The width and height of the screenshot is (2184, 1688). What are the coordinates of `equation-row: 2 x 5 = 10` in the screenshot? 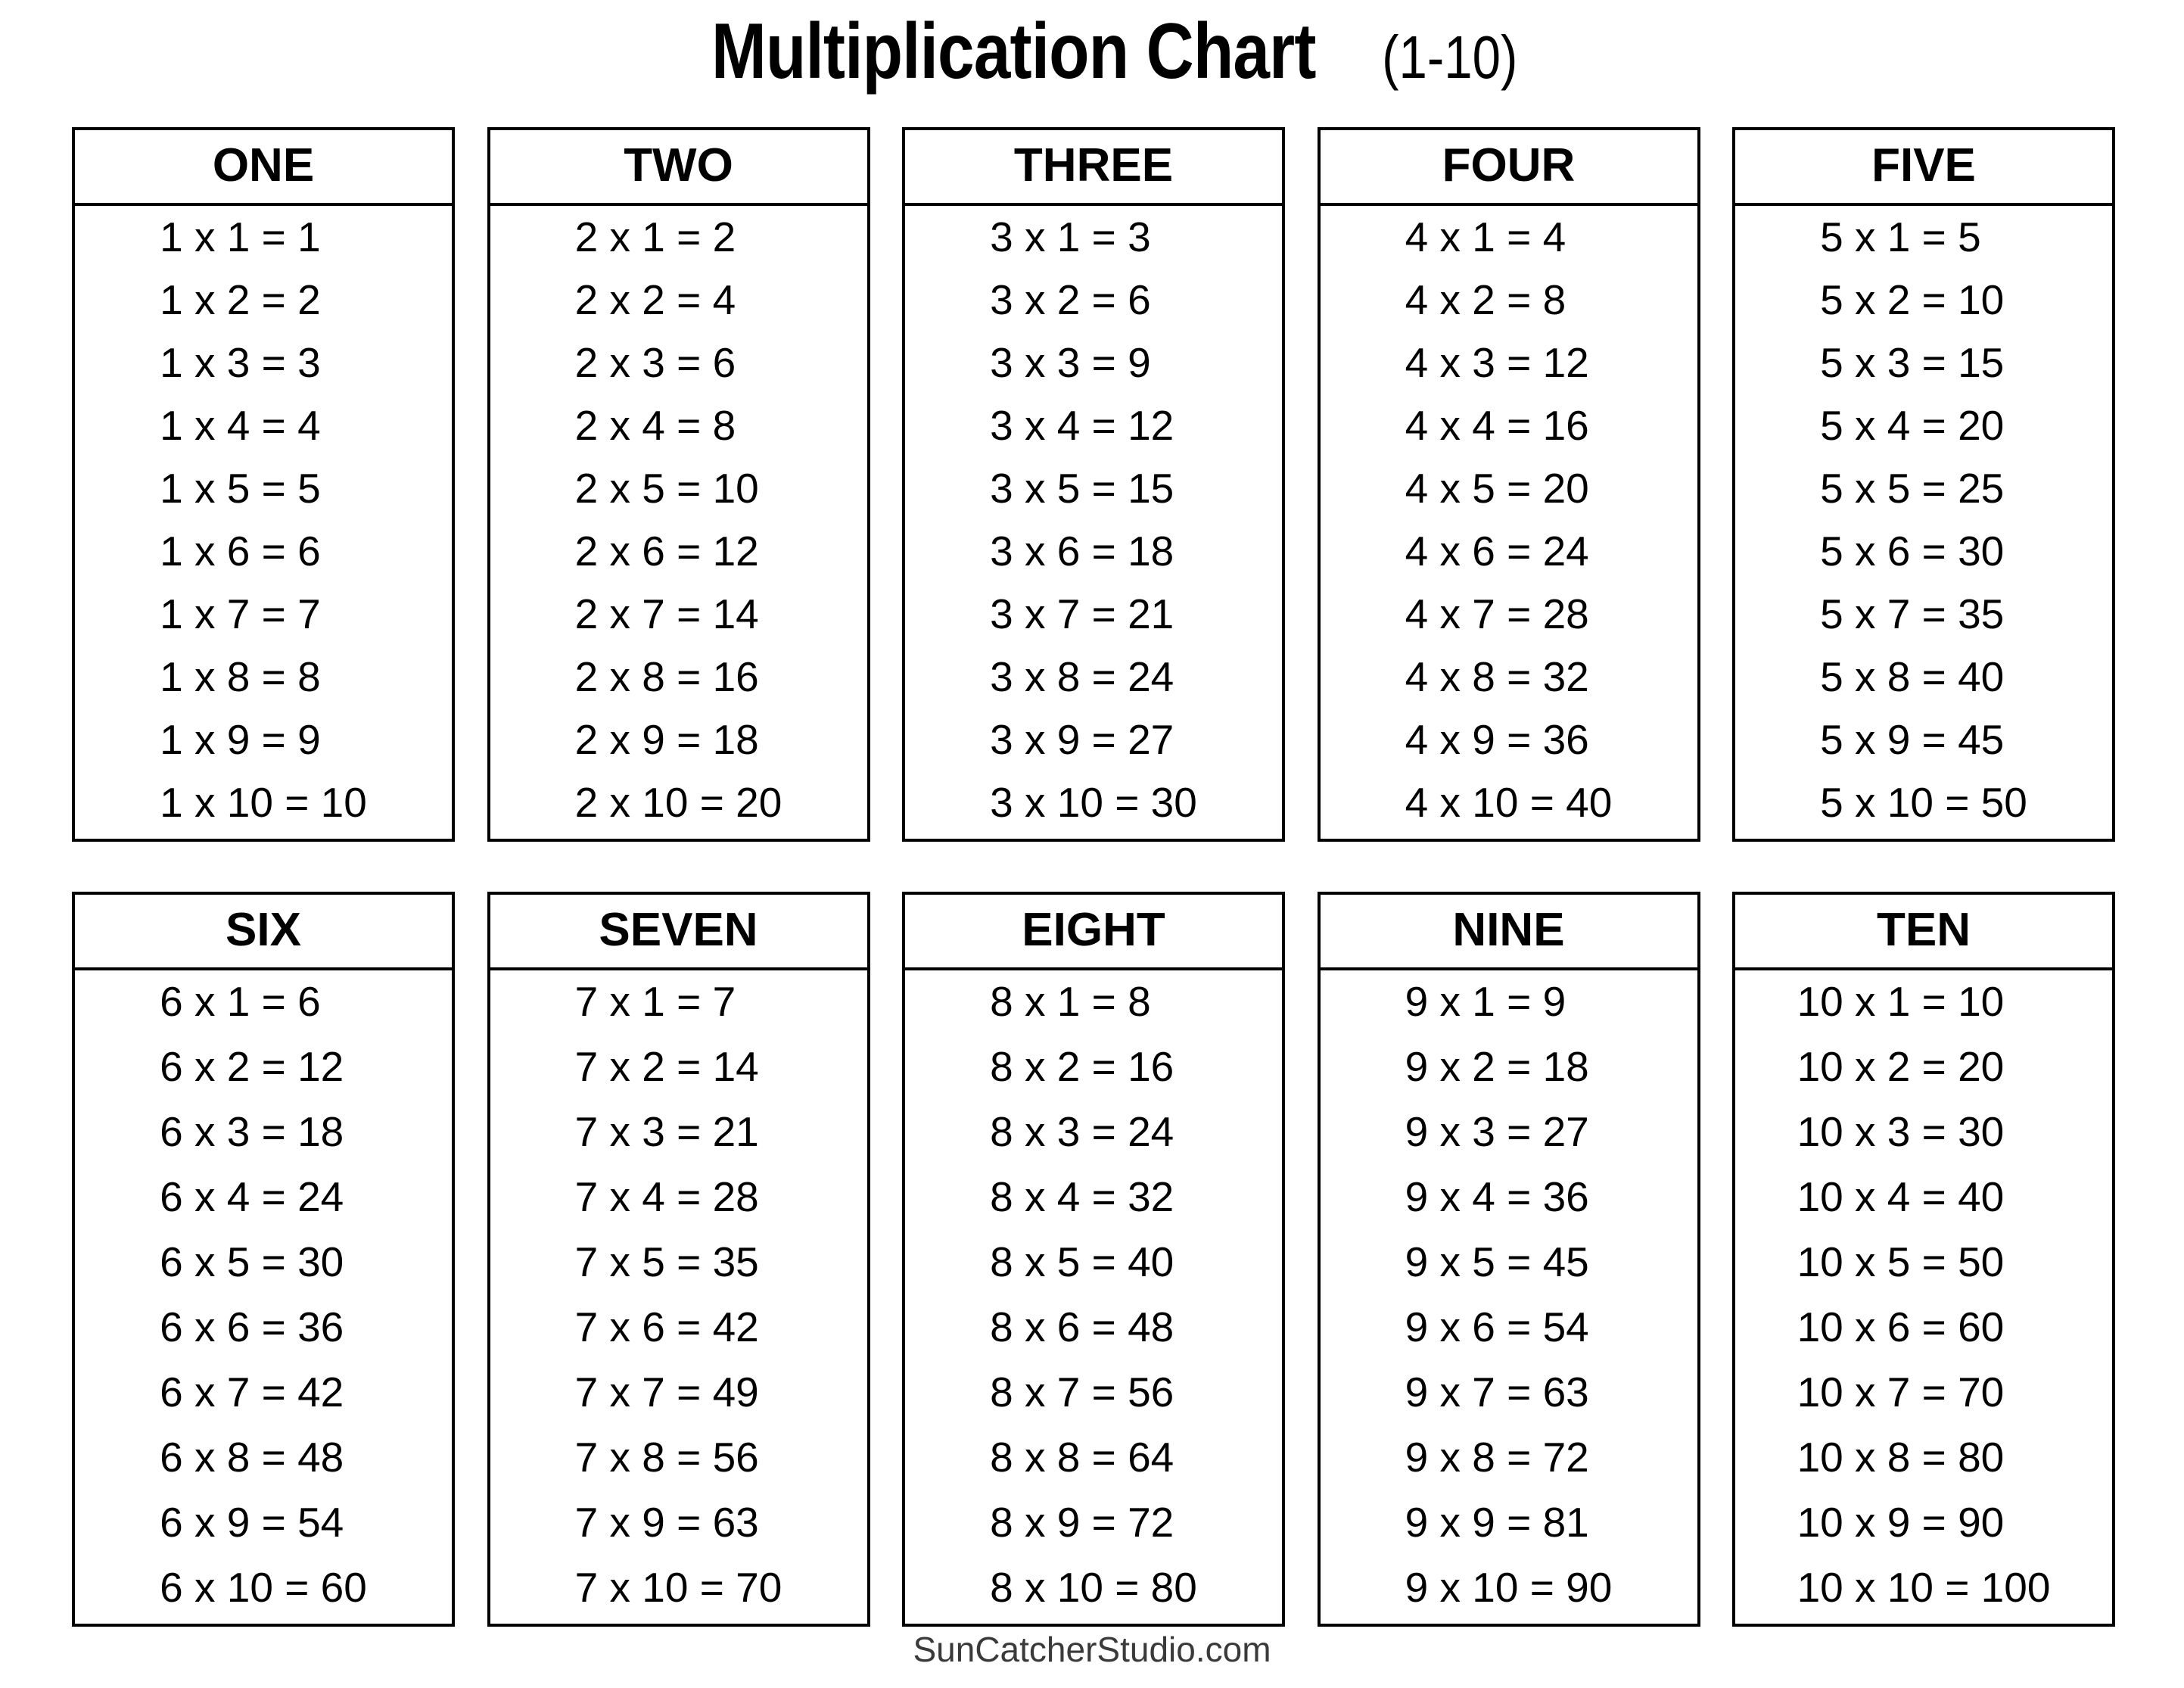 It's located at (667, 488).